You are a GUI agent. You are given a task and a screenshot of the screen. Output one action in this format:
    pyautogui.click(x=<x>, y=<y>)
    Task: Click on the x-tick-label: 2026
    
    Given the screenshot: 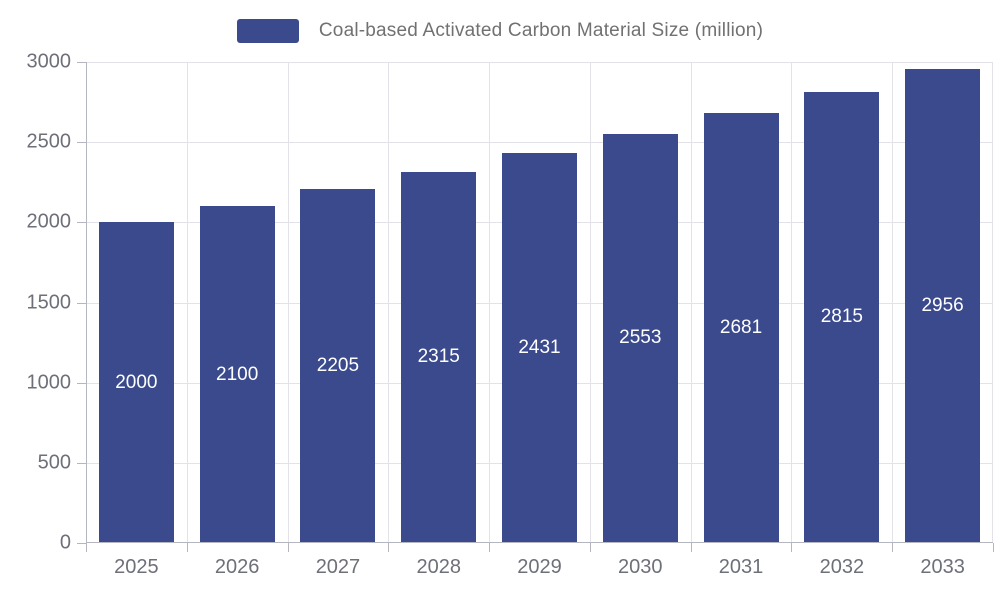 What is the action you would take?
    pyautogui.click(x=237, y=567)
    